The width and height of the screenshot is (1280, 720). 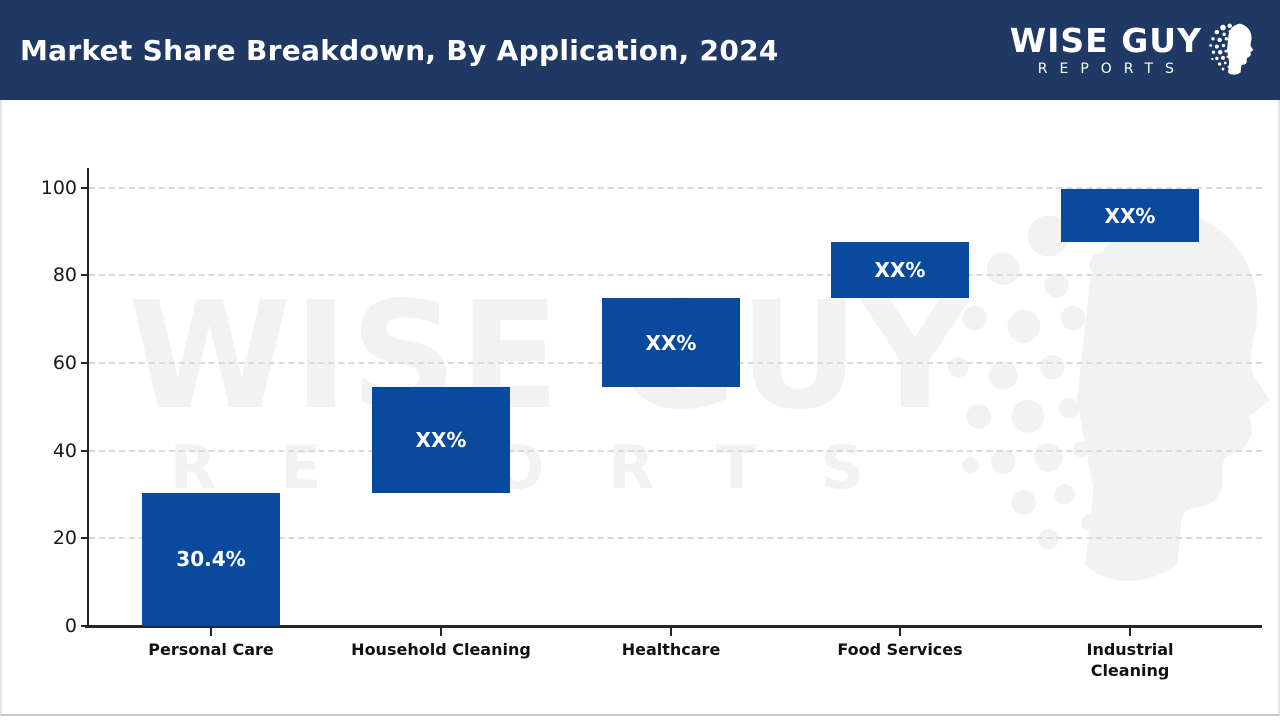 I want to click on logo-face-icon, so click(x=1234, y=50).